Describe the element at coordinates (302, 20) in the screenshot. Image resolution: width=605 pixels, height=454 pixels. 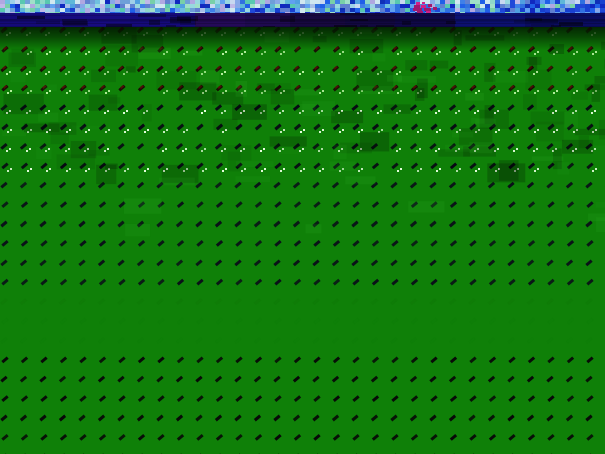
I see `navy-glitch-band` at that location.